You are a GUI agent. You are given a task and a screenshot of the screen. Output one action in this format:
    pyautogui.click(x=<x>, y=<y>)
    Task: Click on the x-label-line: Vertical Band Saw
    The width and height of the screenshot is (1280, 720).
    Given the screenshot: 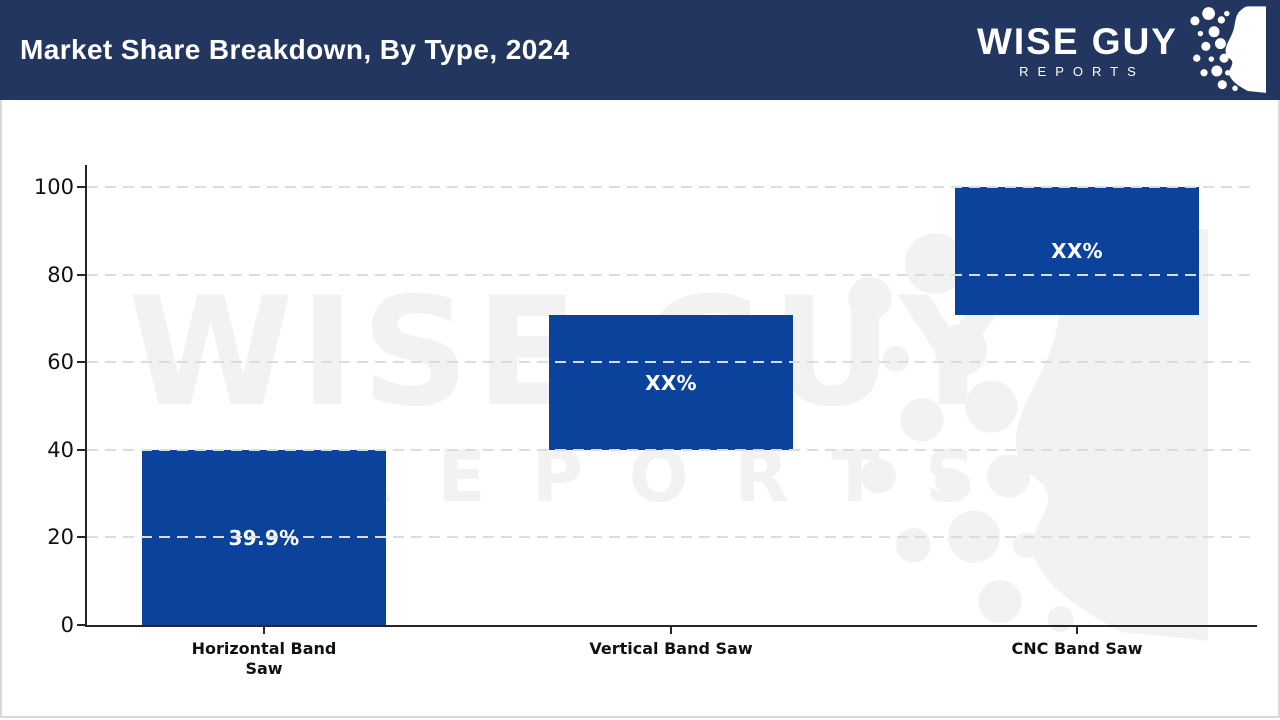 What is the action you would take?
    pyautogui.click(x=671, y=648)
    